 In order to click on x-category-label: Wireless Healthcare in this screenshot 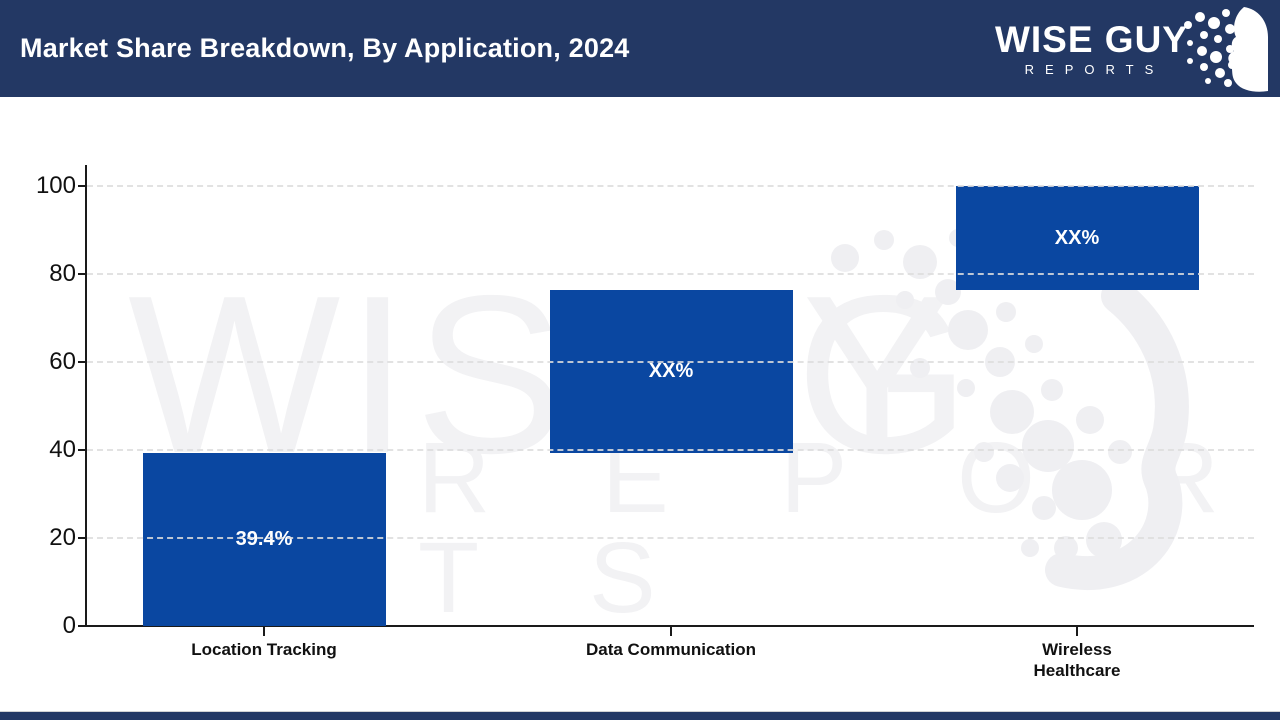, I will do `click(1077, 660)`.